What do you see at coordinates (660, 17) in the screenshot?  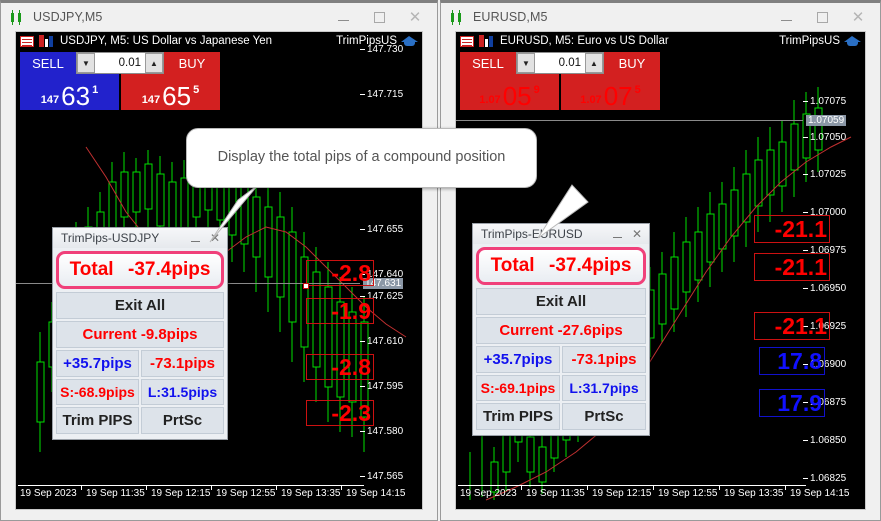 I see `window-titlebar: EURUSD,M5 ✕` at bounding box center [660, 17].